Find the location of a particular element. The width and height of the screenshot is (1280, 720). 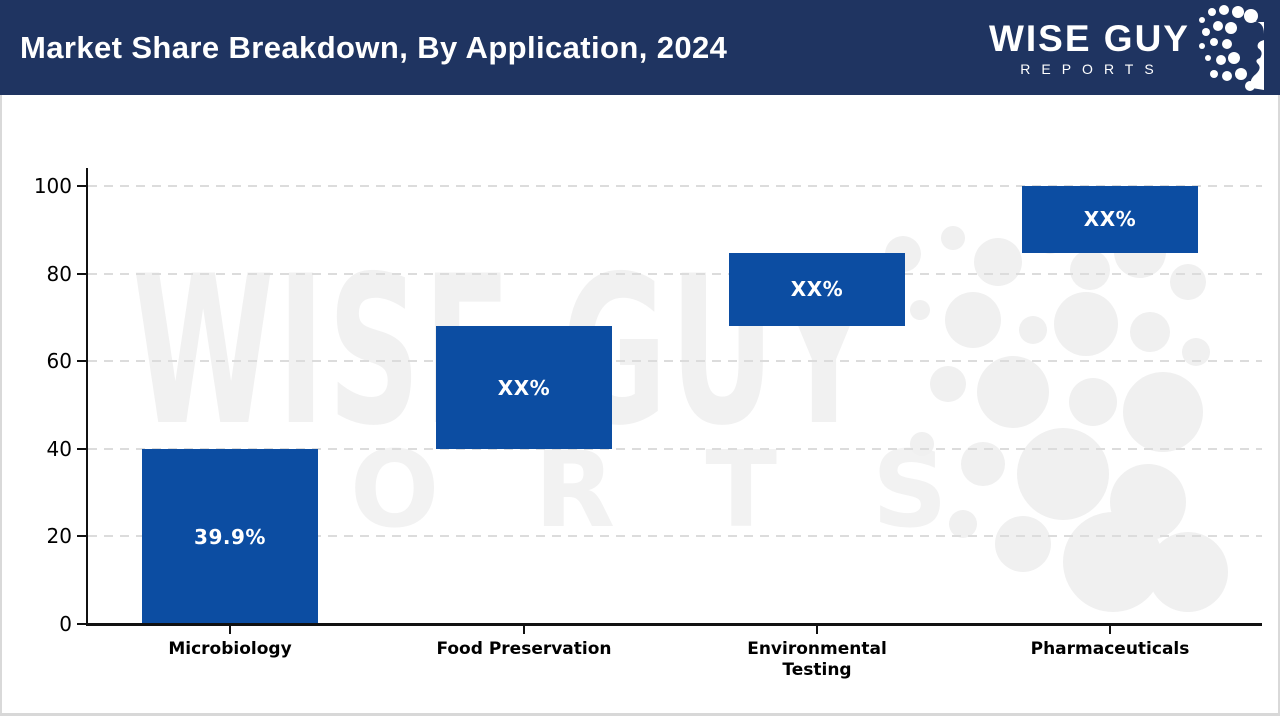

bar-food-preservation: XX% is located at coordinates (524, 388).